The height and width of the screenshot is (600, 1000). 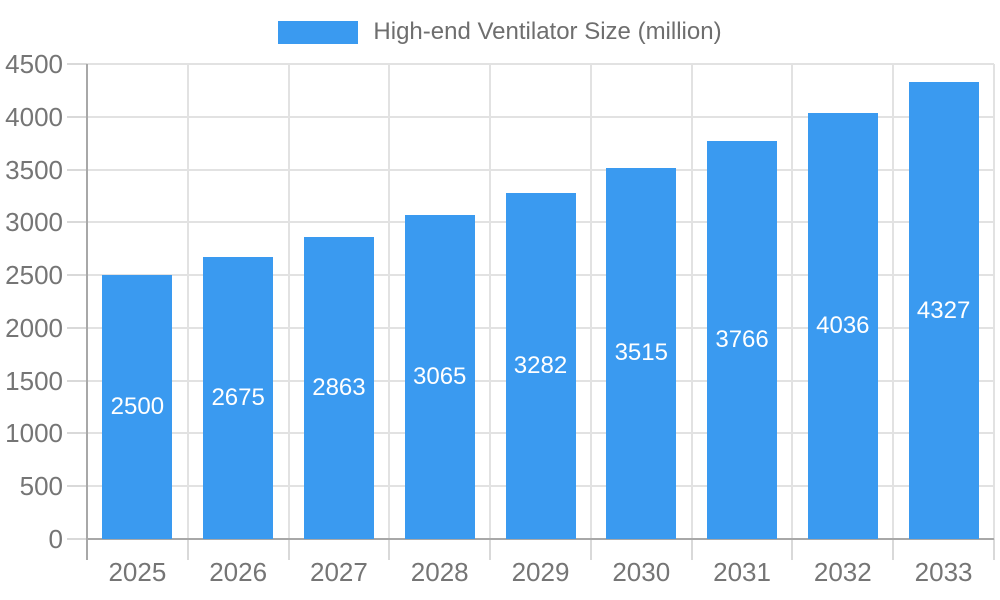 I want to click on y-axis-label: 2500, so click(x=34, y=275).